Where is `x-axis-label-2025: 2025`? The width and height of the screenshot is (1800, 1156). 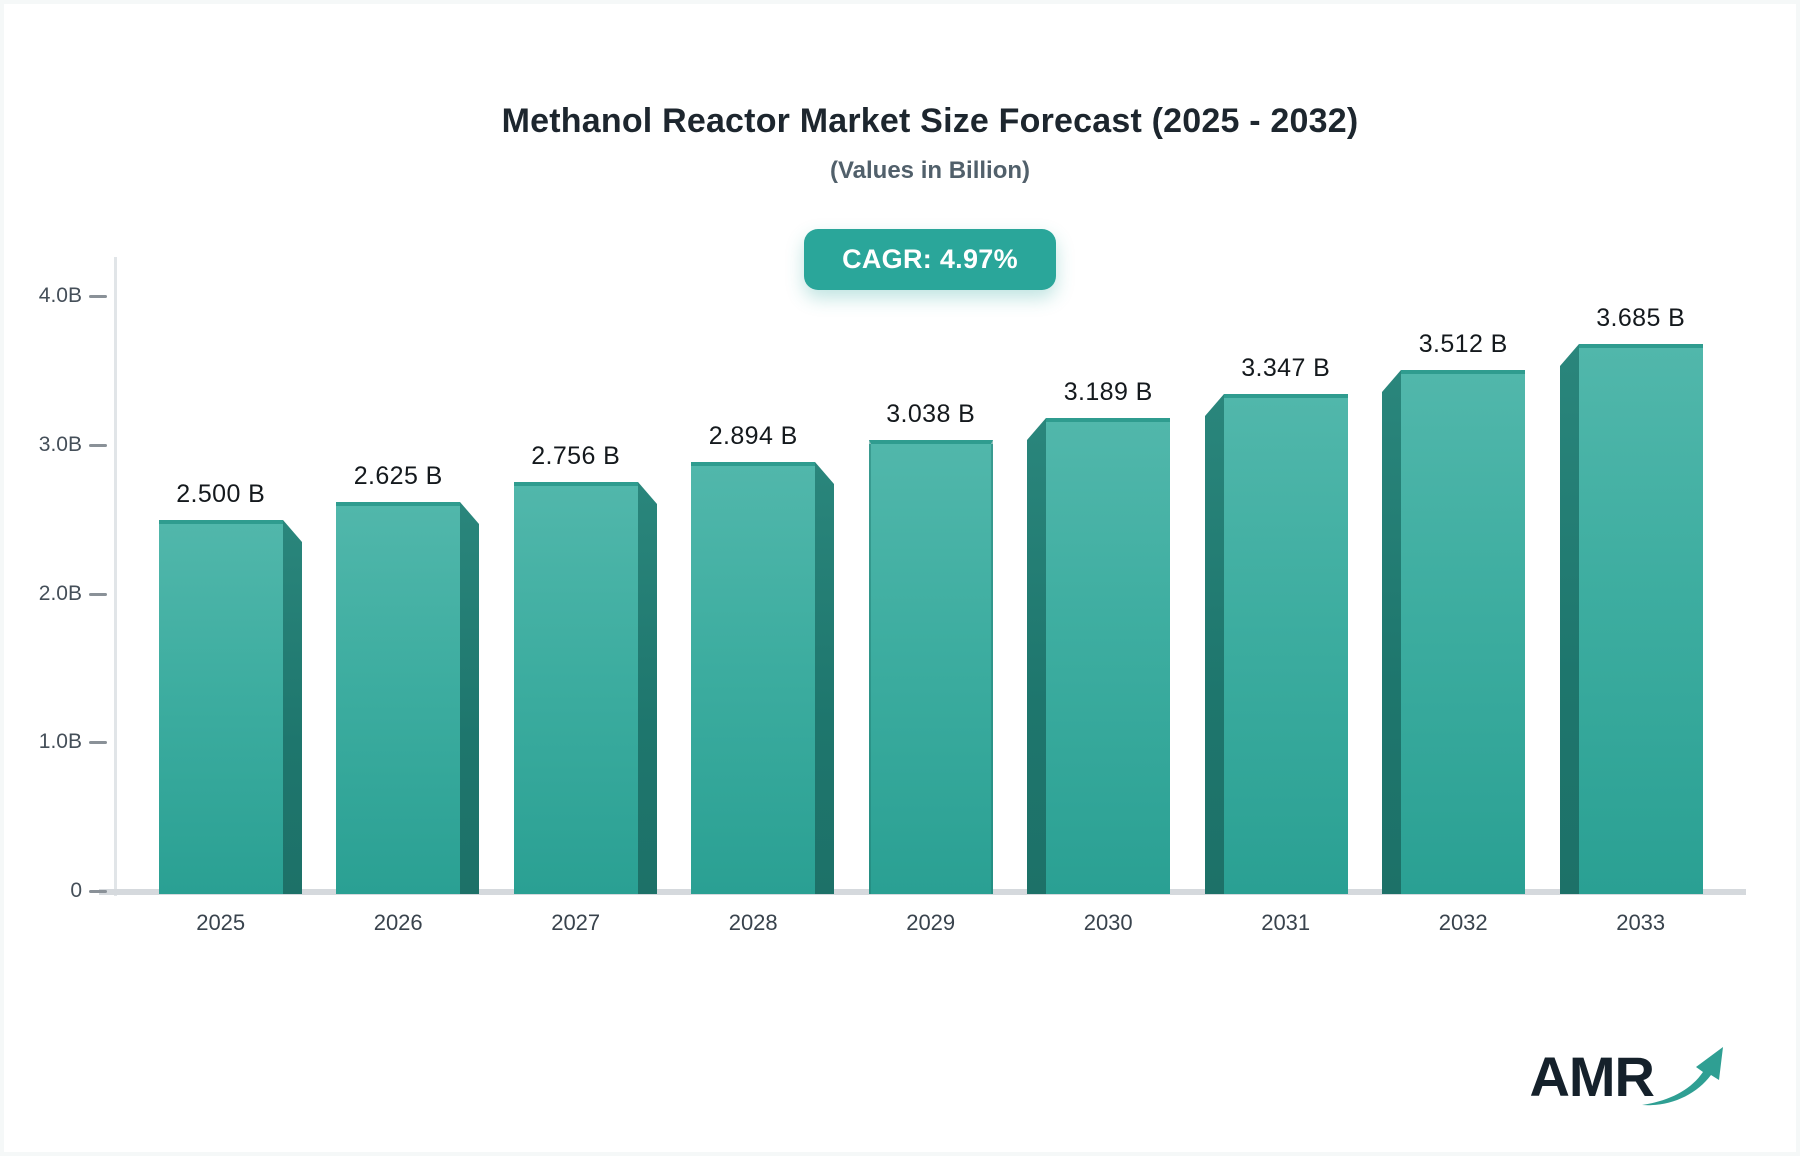
x-axis-label-2025: 2025 is located at coordinates (221, 922).